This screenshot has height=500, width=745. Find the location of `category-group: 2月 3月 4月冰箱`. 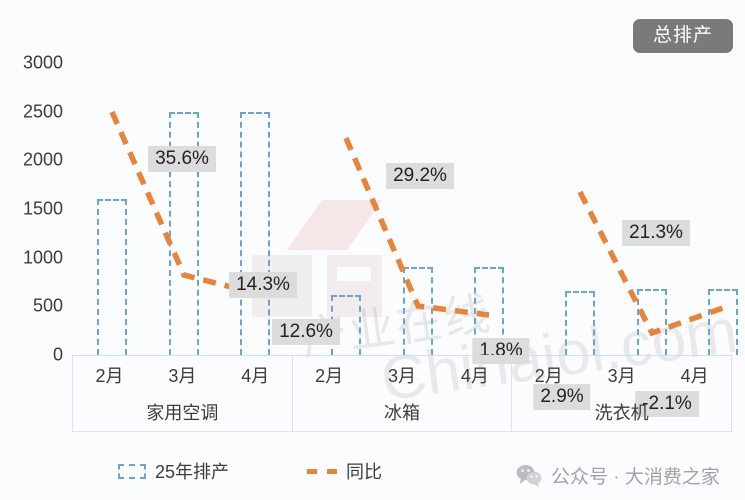

category-group: 2月 3月 4月冰箱 is located at coordinates (402, 394).